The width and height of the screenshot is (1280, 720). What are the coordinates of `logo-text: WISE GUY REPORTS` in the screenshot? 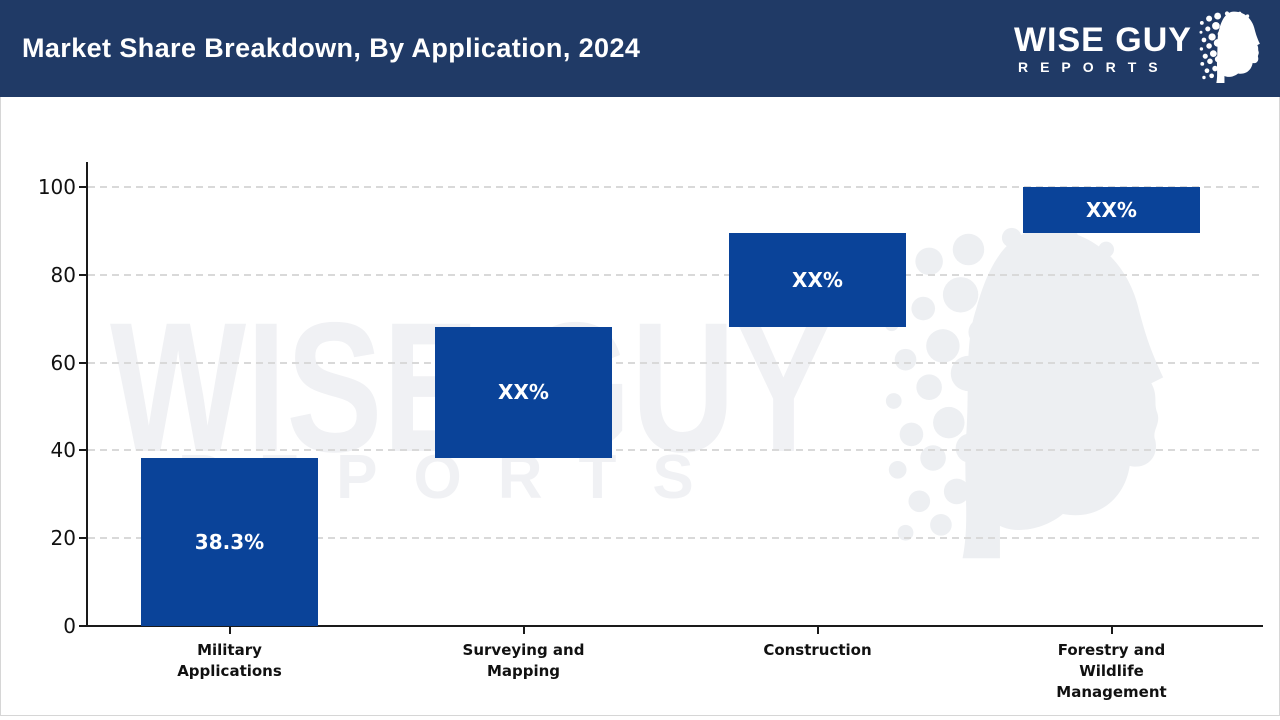 It's located at (1103, 48).